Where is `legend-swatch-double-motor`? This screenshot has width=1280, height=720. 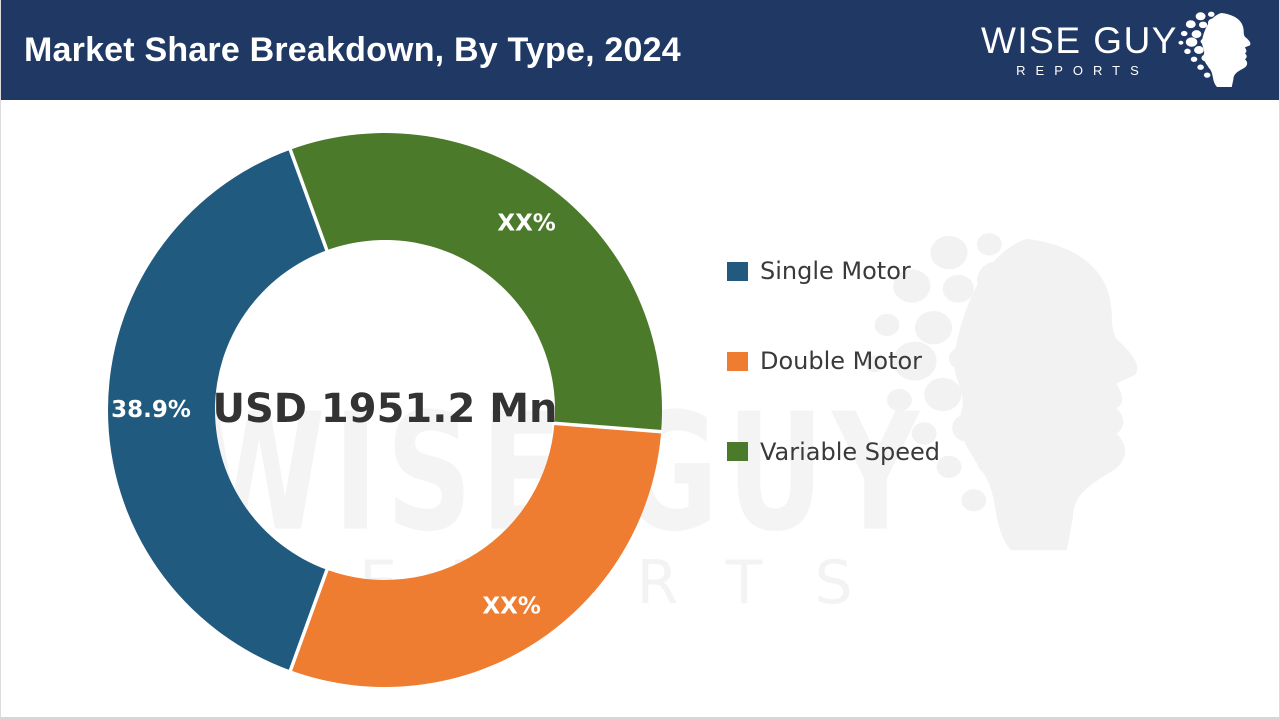 legend-swatch-double-motor is located at coordinates (737, 362).